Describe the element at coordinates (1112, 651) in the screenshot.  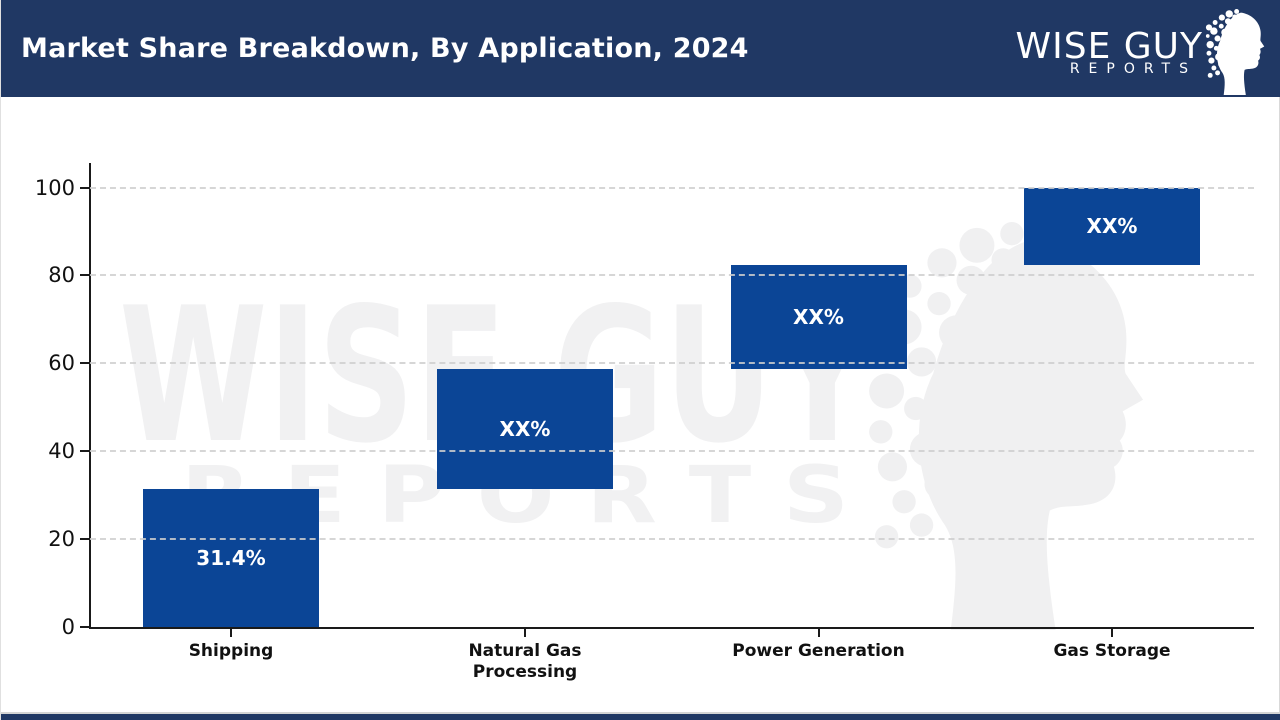
I see `x-tick-label-4: Gas Storage` at that location.